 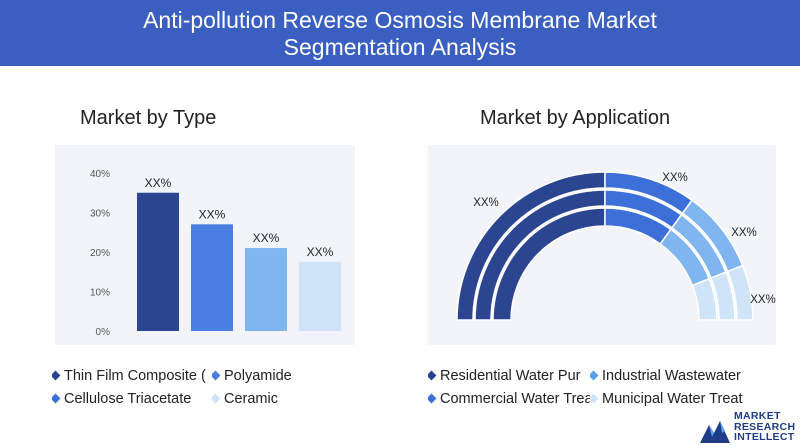 What do you see at coordinates (723, 296) in the screenshot?
I see `donut-slice-middle` at bounding box center [723, 296].